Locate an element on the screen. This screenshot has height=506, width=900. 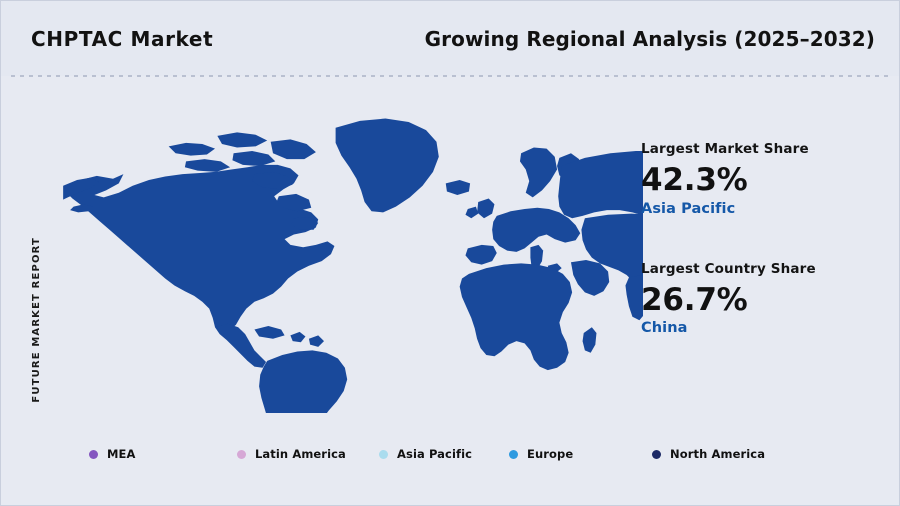
stat-value: 42.3% is located at coordinates (694, 180).